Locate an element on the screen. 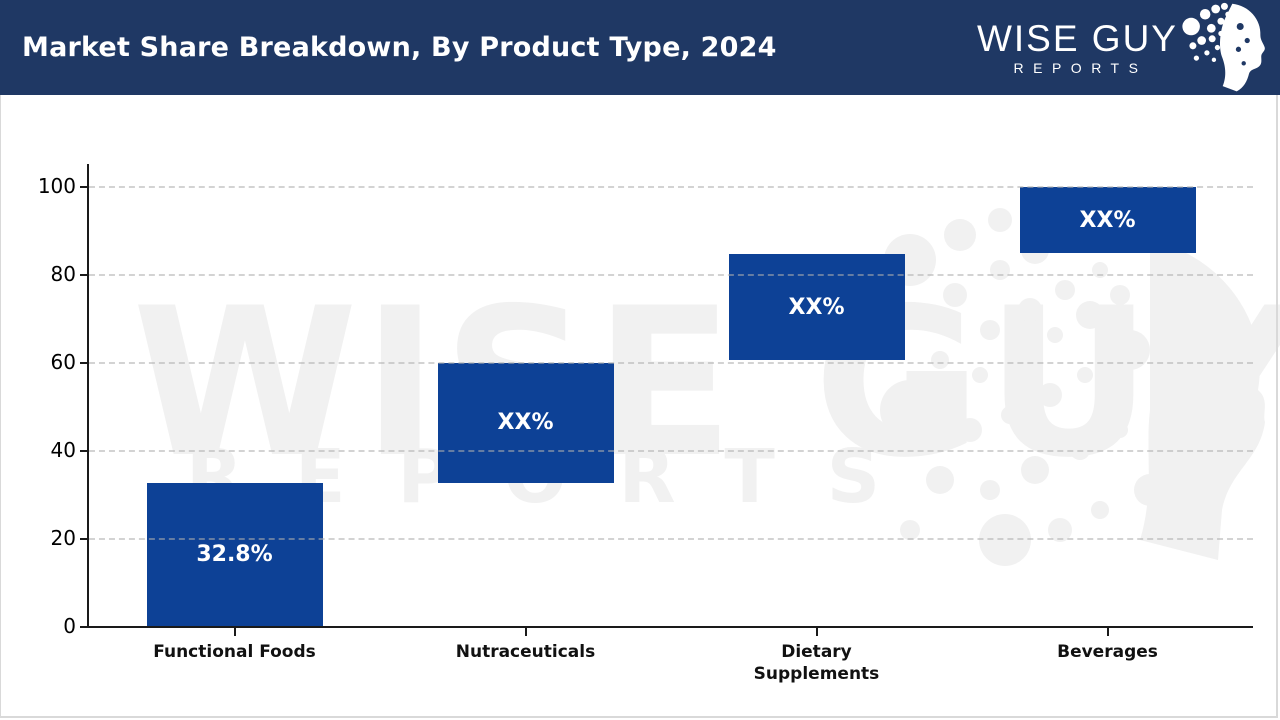 The image size is (1280, 720). y-tick-label: 20 is located at coordinates (63, 538).